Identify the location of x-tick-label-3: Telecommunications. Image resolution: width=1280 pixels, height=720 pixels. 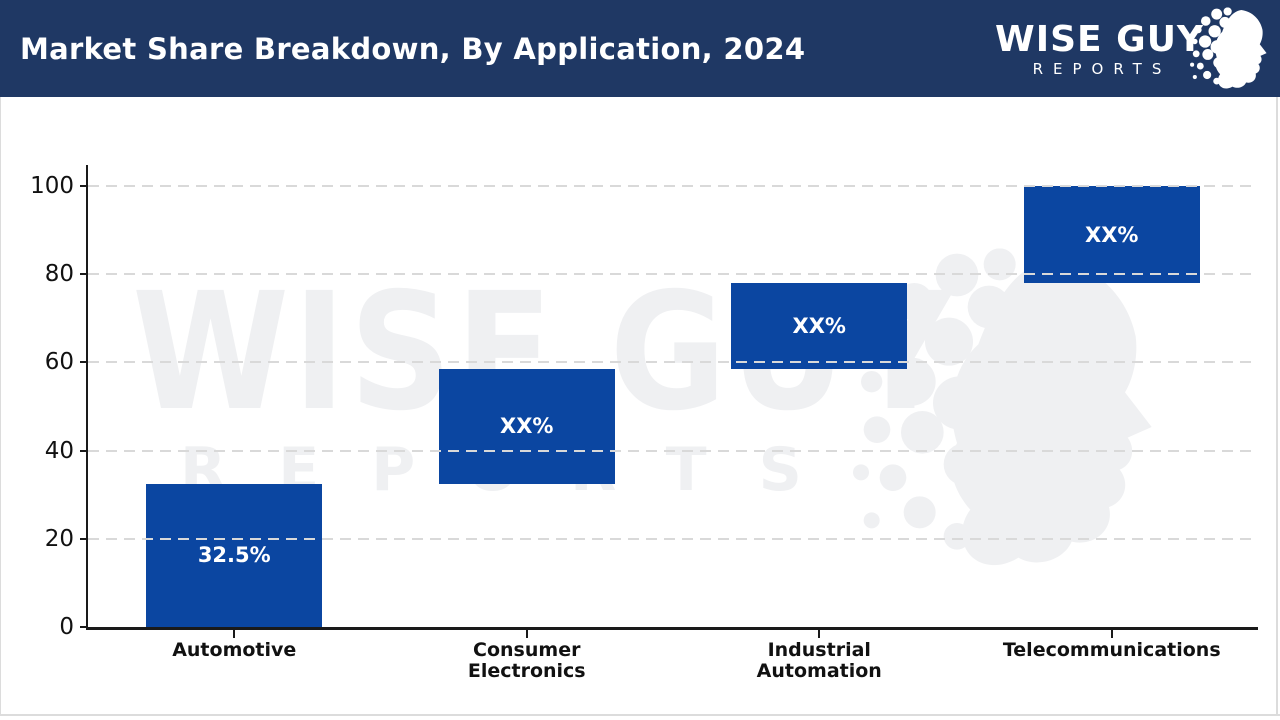
(1112, 650).